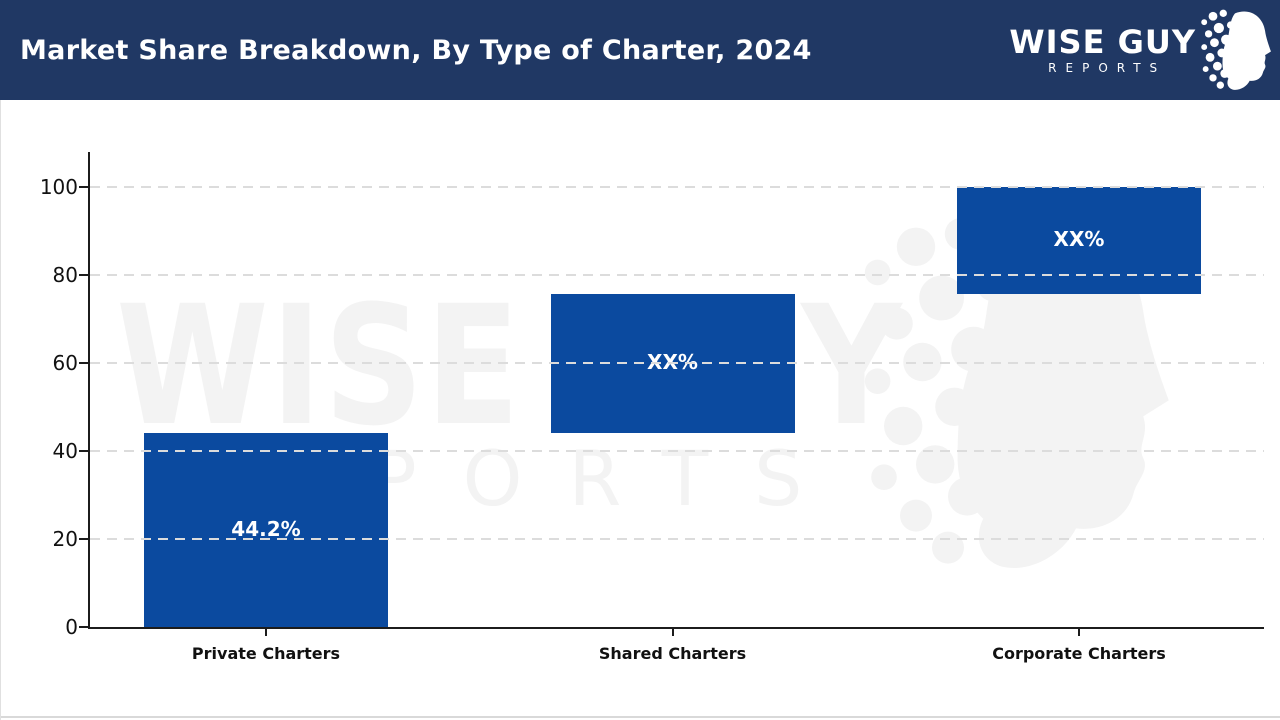 The image size is (1280, 720). What do you see at coordinates (71, 627) in the screenshot?
I see `y-tick-label-0: 0` at bounding box center [71, 627].